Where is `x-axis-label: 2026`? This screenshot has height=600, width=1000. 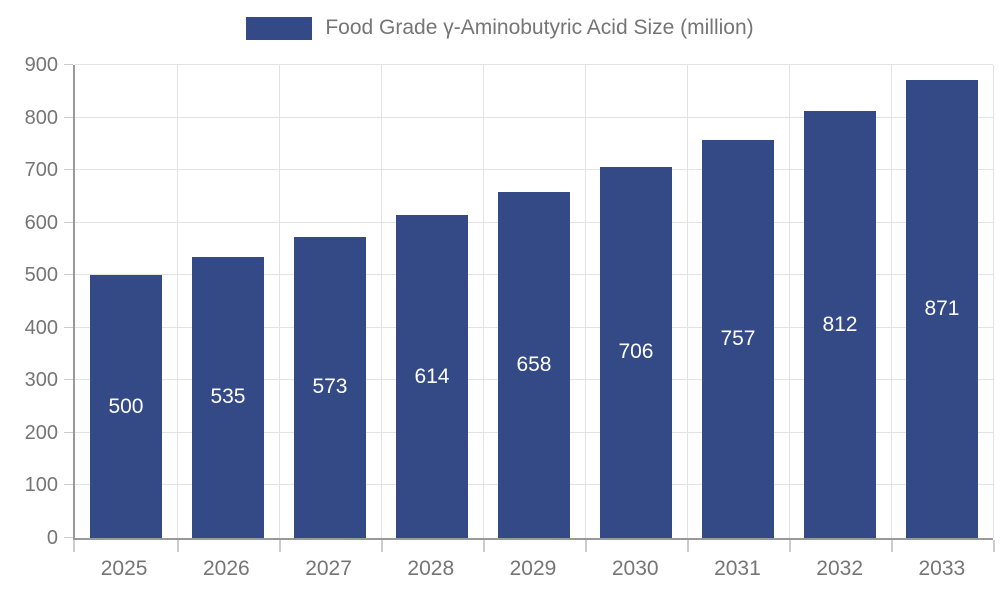 x-axis-label: 2026 is located at coordinates (226, 568).